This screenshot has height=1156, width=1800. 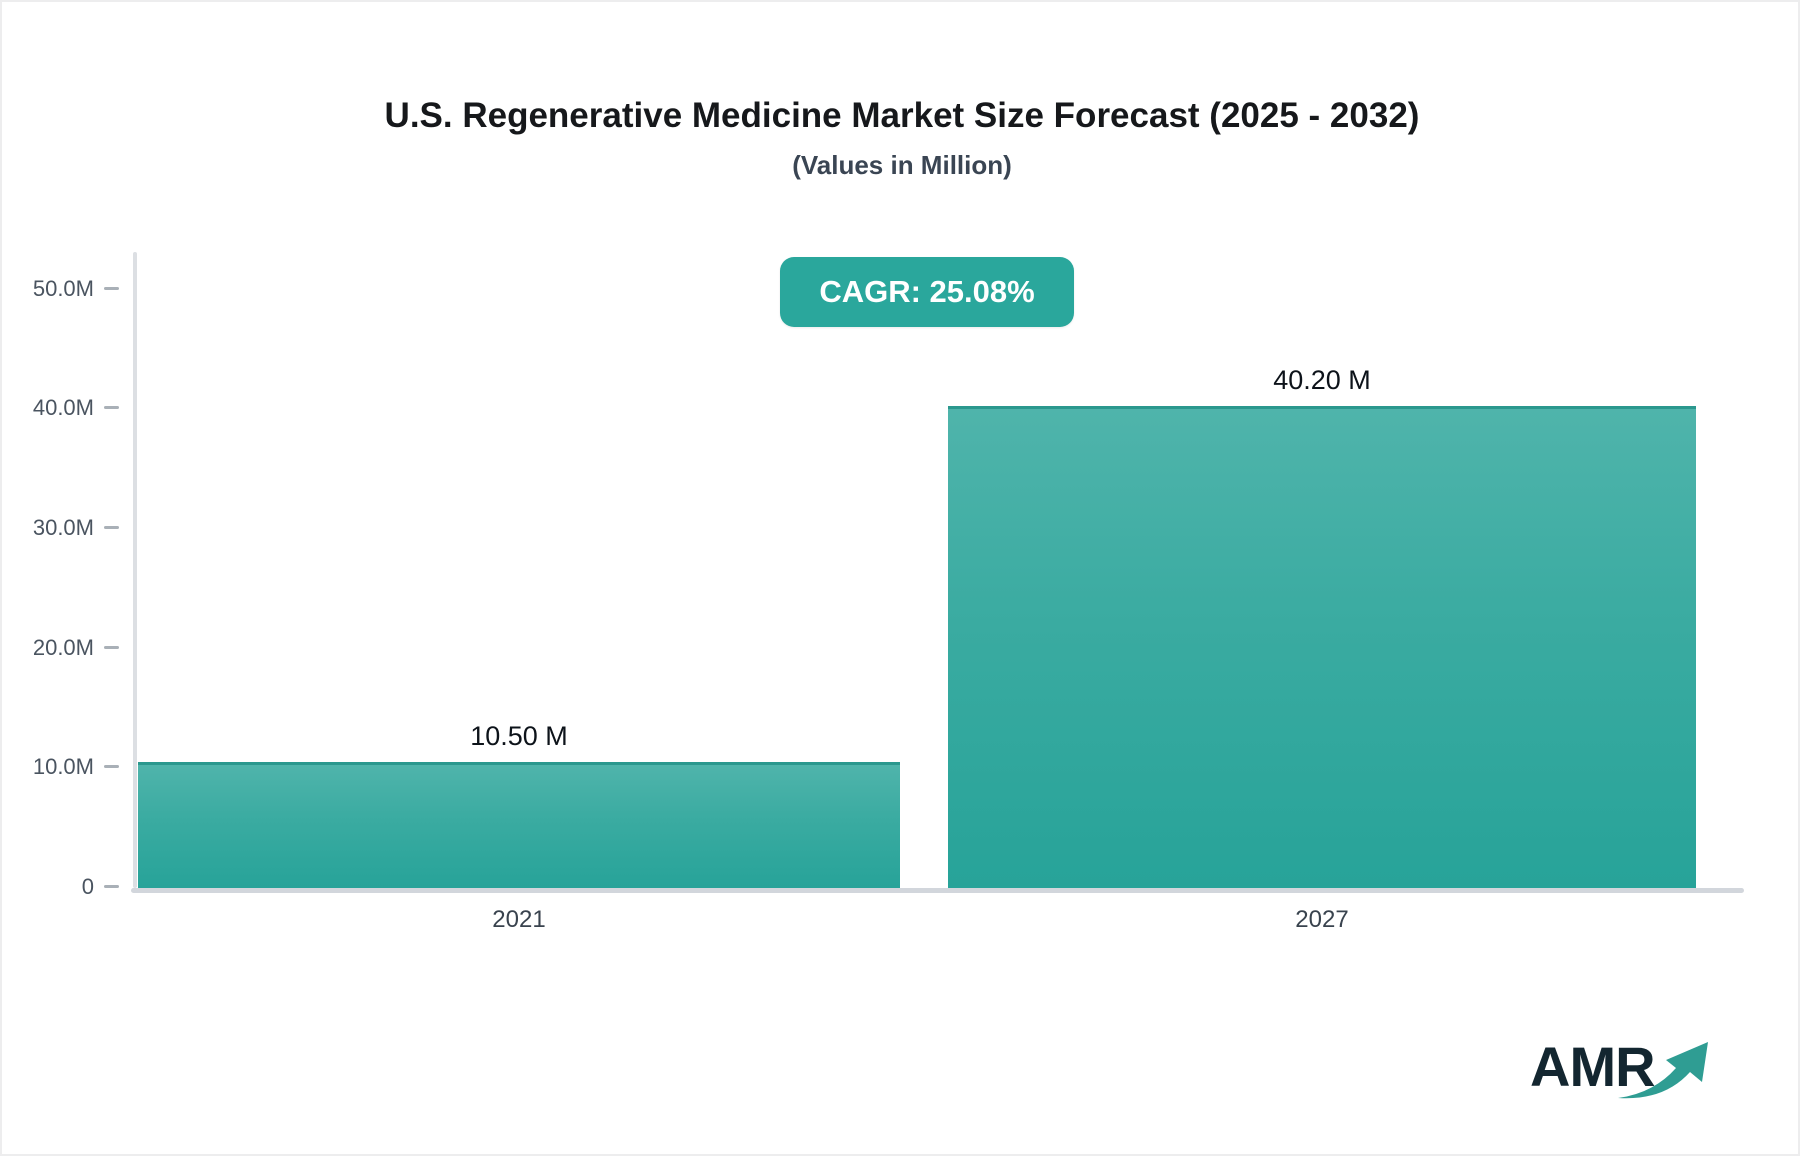 I want to click on y-axis-tick-label-0: 0, so click(x=87, y=886).